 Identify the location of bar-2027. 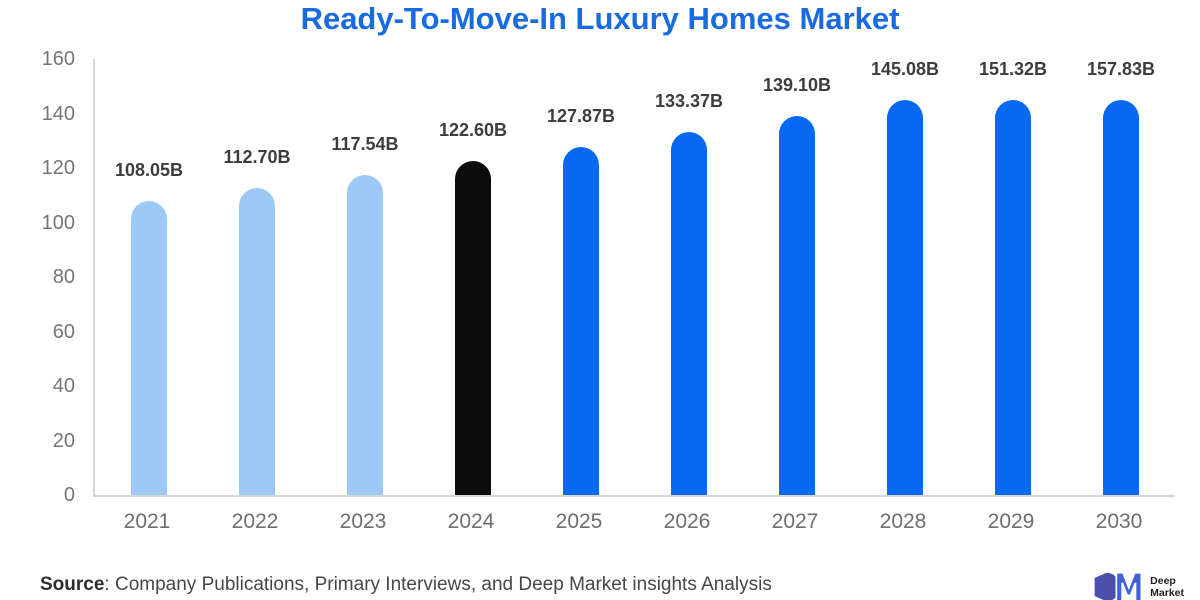
(797, 305).